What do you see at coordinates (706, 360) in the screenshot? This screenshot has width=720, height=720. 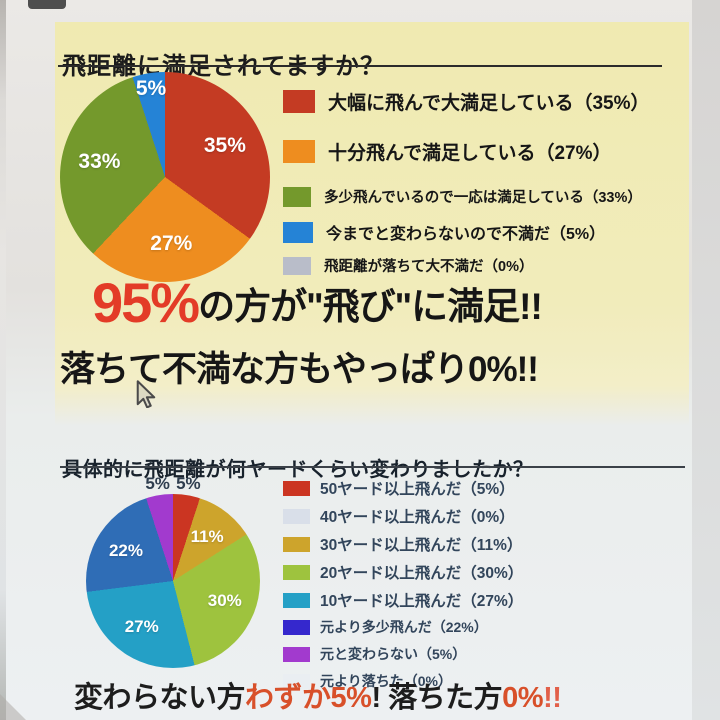 I see `photo-right-edge` at bounding box center [706, 360].